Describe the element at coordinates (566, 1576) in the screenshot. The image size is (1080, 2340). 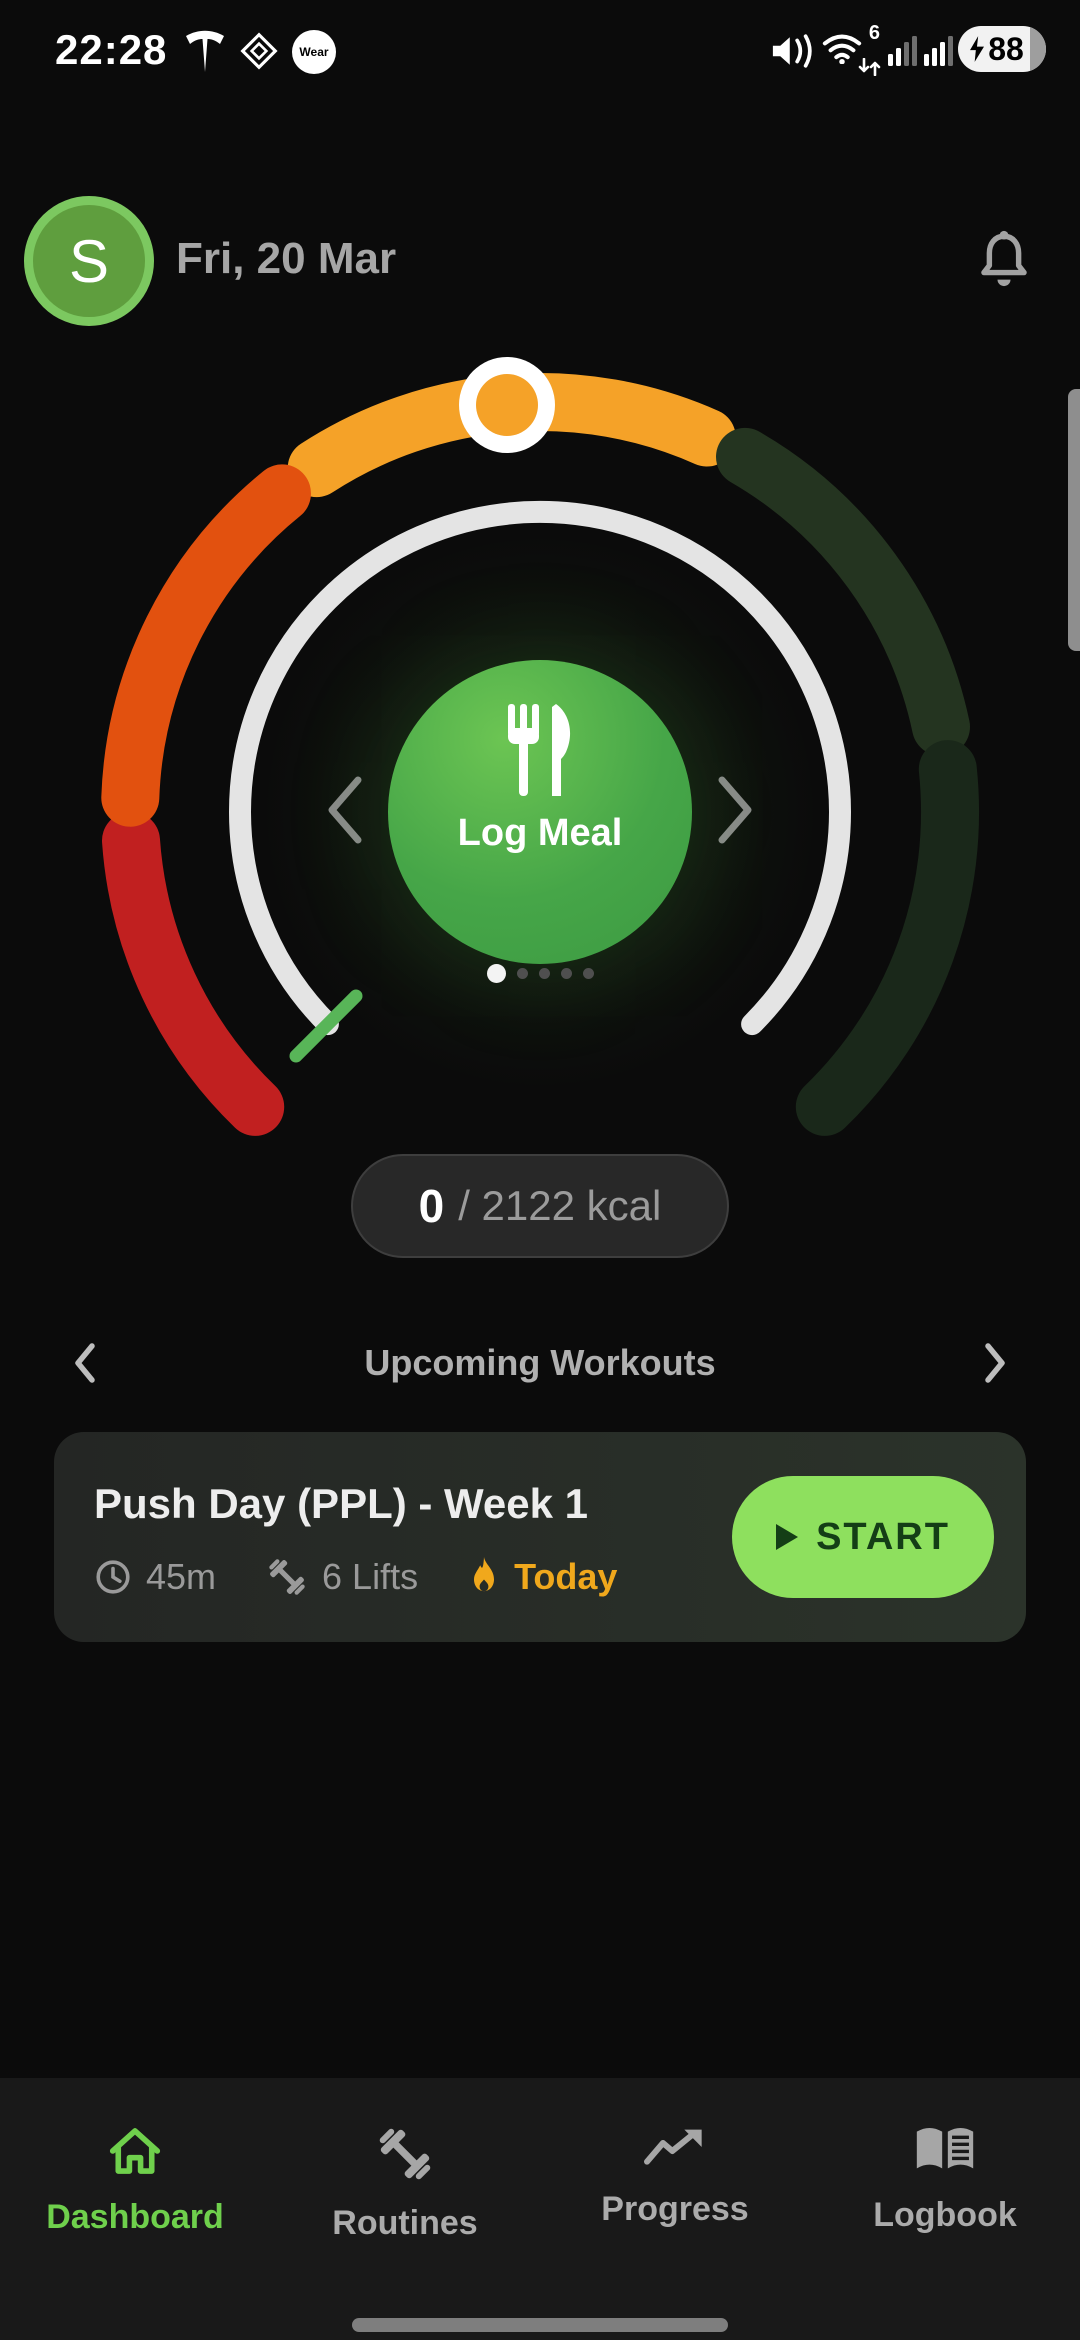
I see `workout-today-badge: Today` at that location.